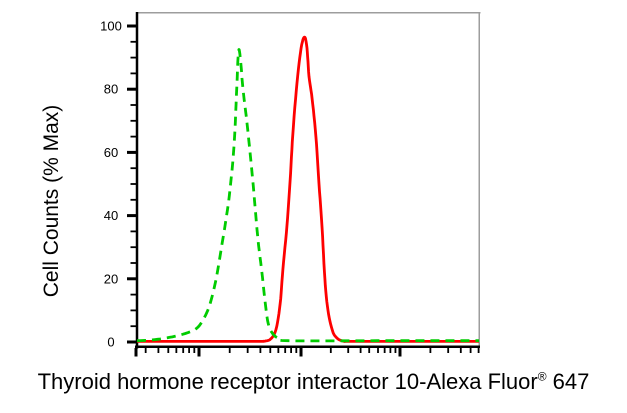  Describe the element at coordinates (568, 381) in the screenshot. I see `x-axis-title-number: 647` at that location.